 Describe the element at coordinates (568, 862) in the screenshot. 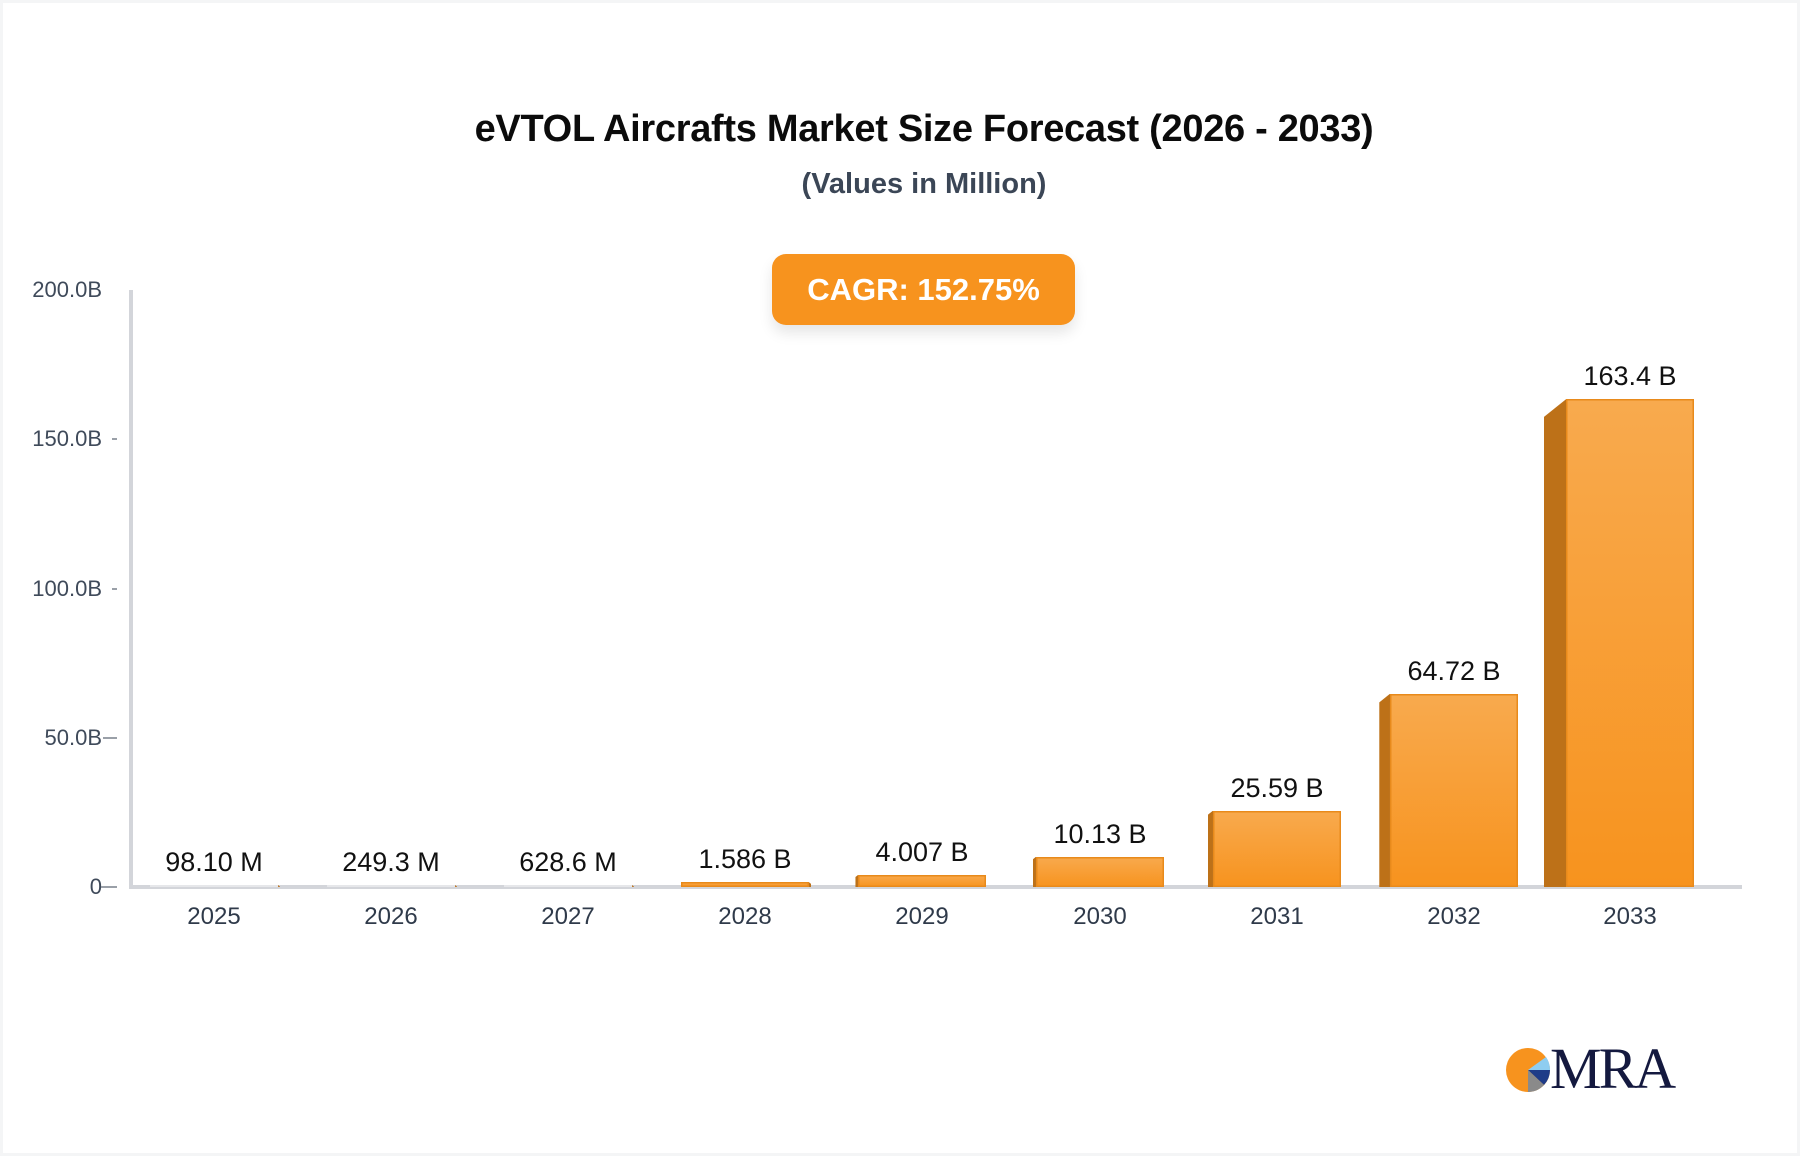

I see `bar-value-label: 628.6 M` at that location.